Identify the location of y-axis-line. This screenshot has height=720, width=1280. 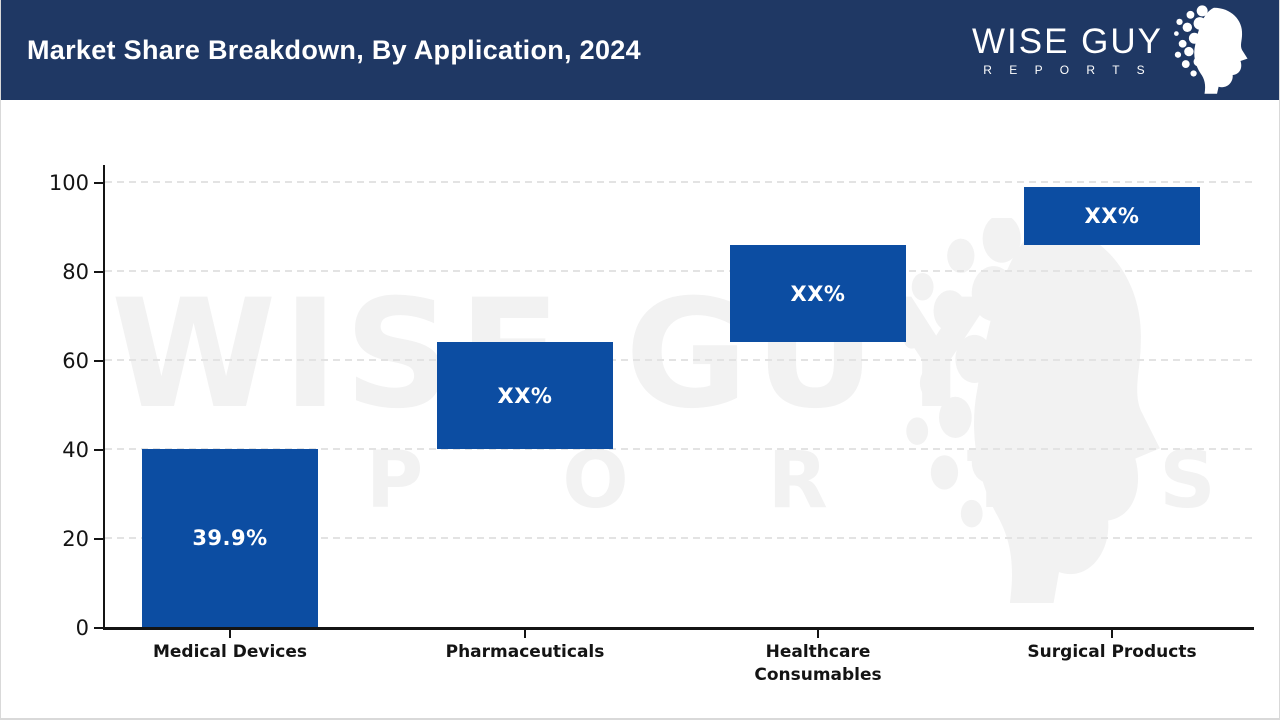
(104, 397).